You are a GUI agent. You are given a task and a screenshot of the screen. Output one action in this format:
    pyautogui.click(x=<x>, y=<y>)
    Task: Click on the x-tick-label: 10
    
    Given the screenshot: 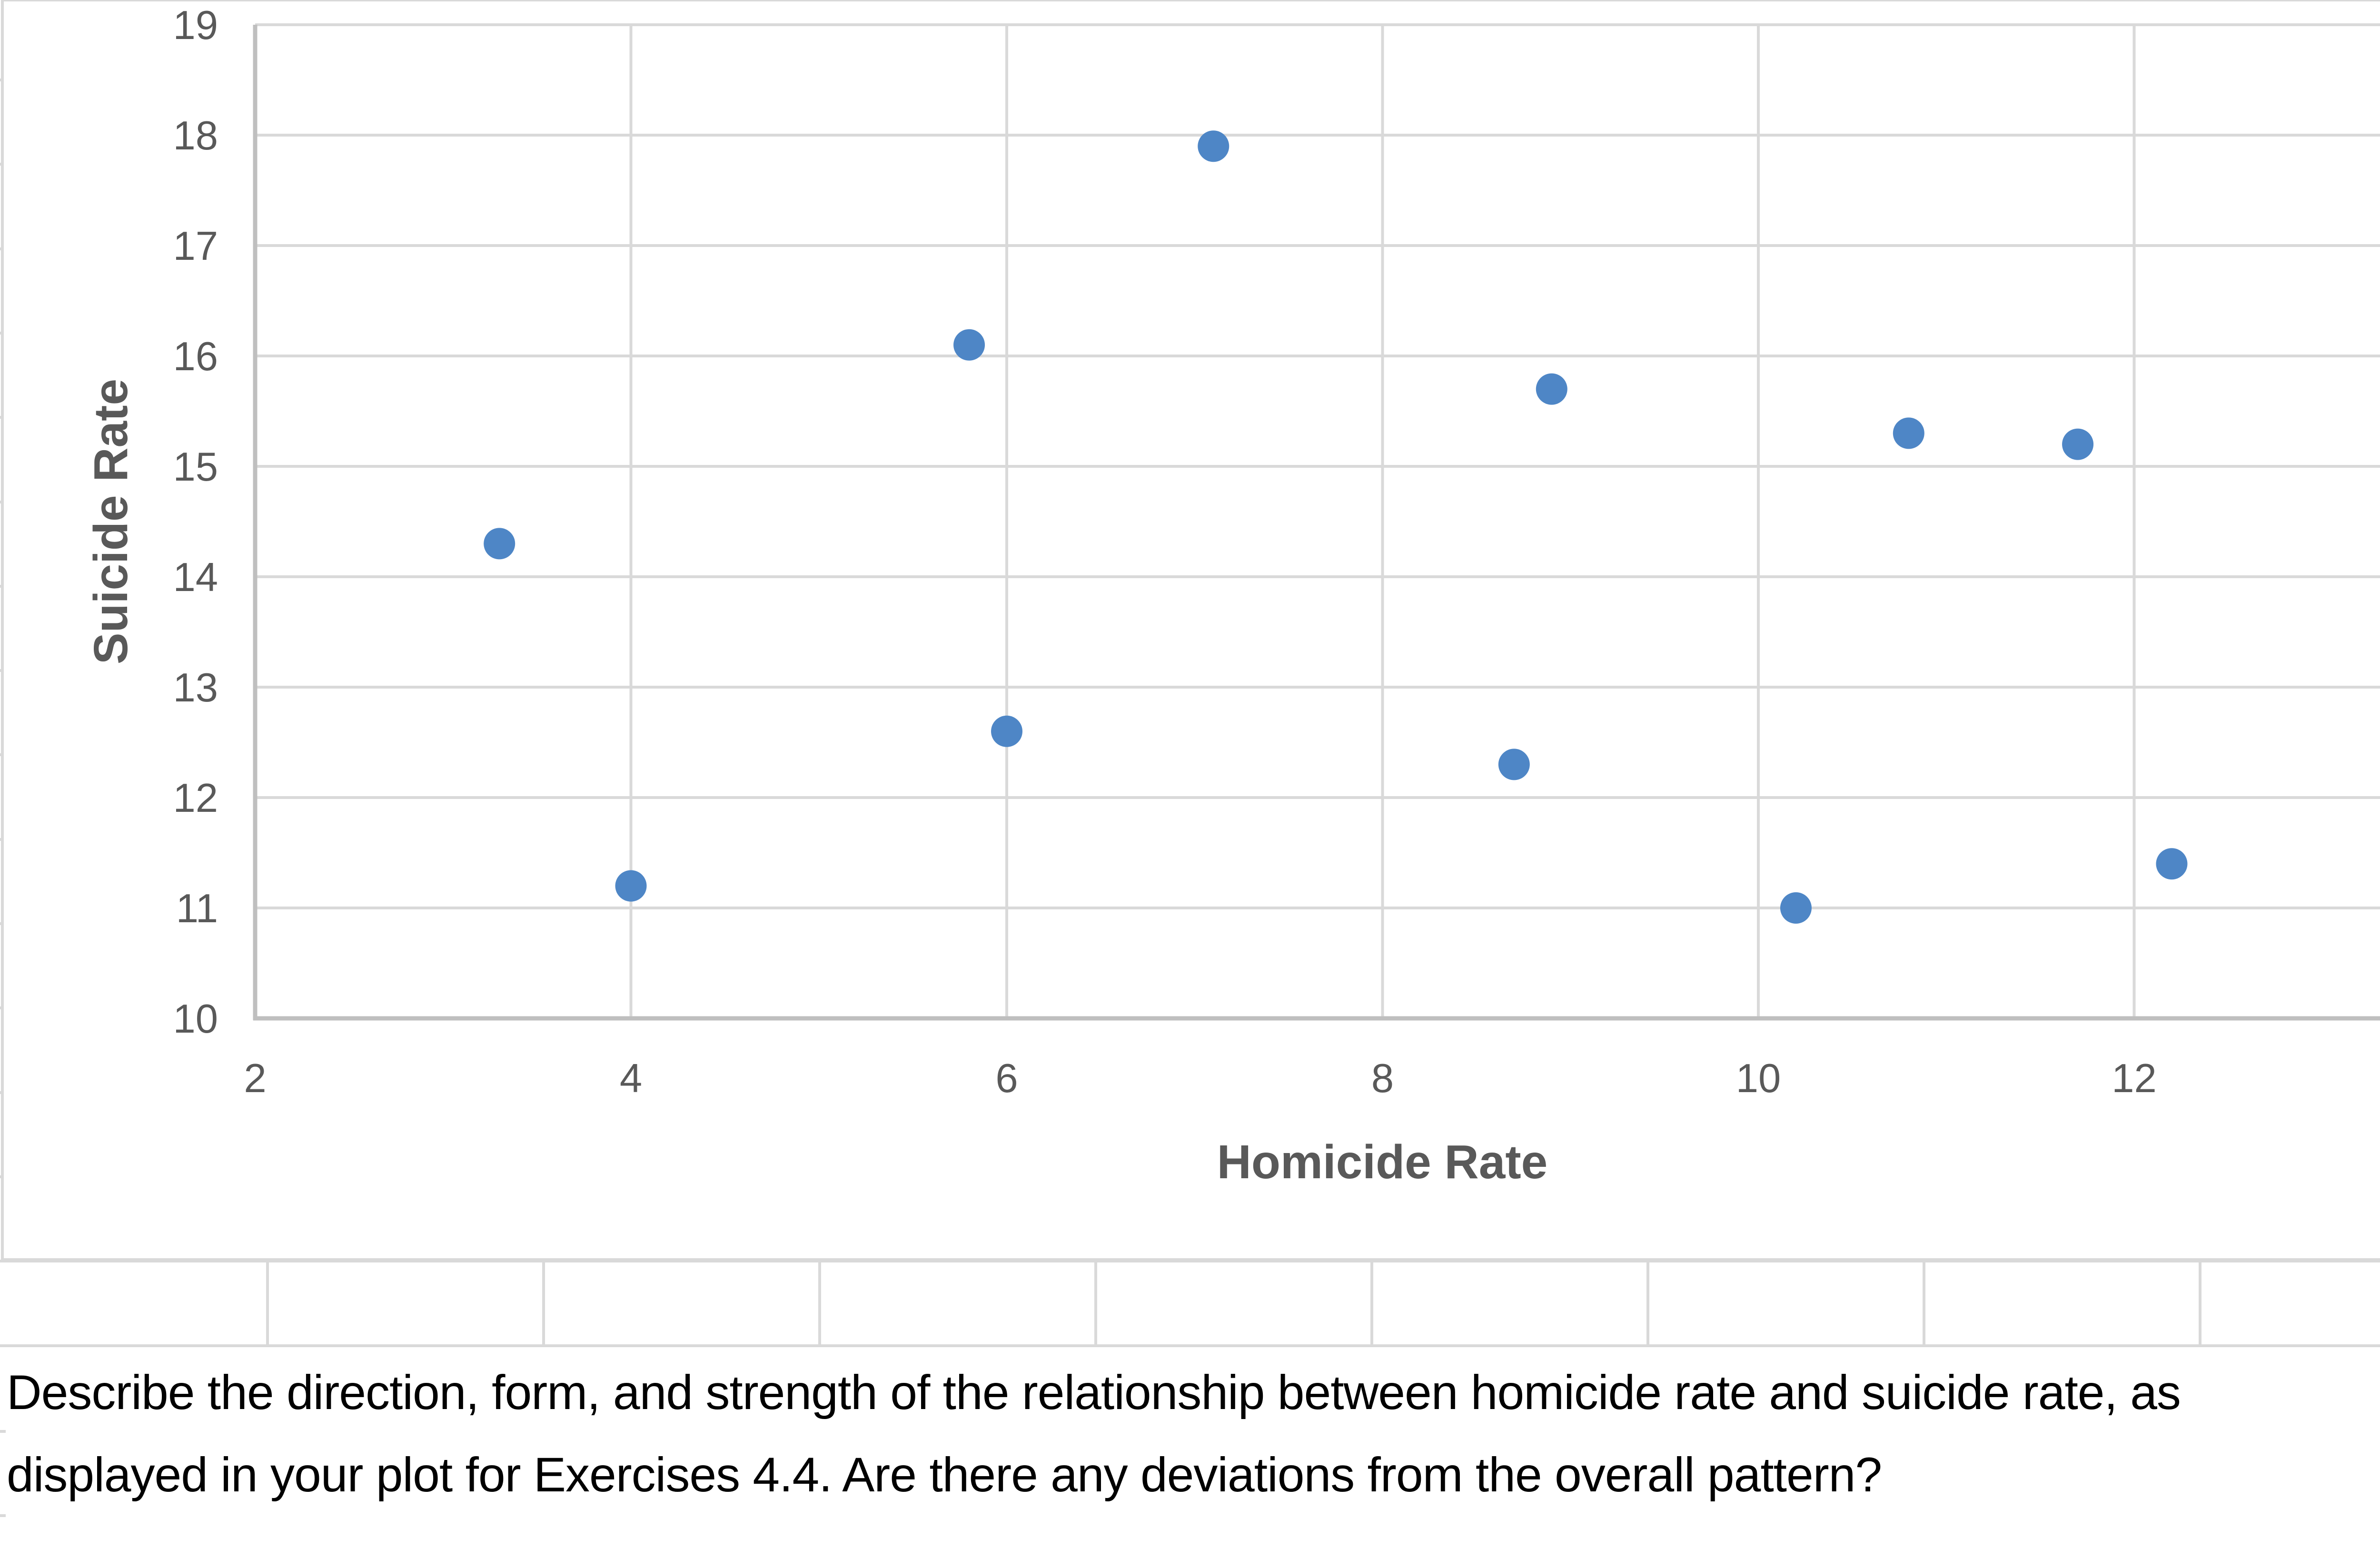 What is the action you would take?
    pyautogui.click(x=1758, y=1078)
    